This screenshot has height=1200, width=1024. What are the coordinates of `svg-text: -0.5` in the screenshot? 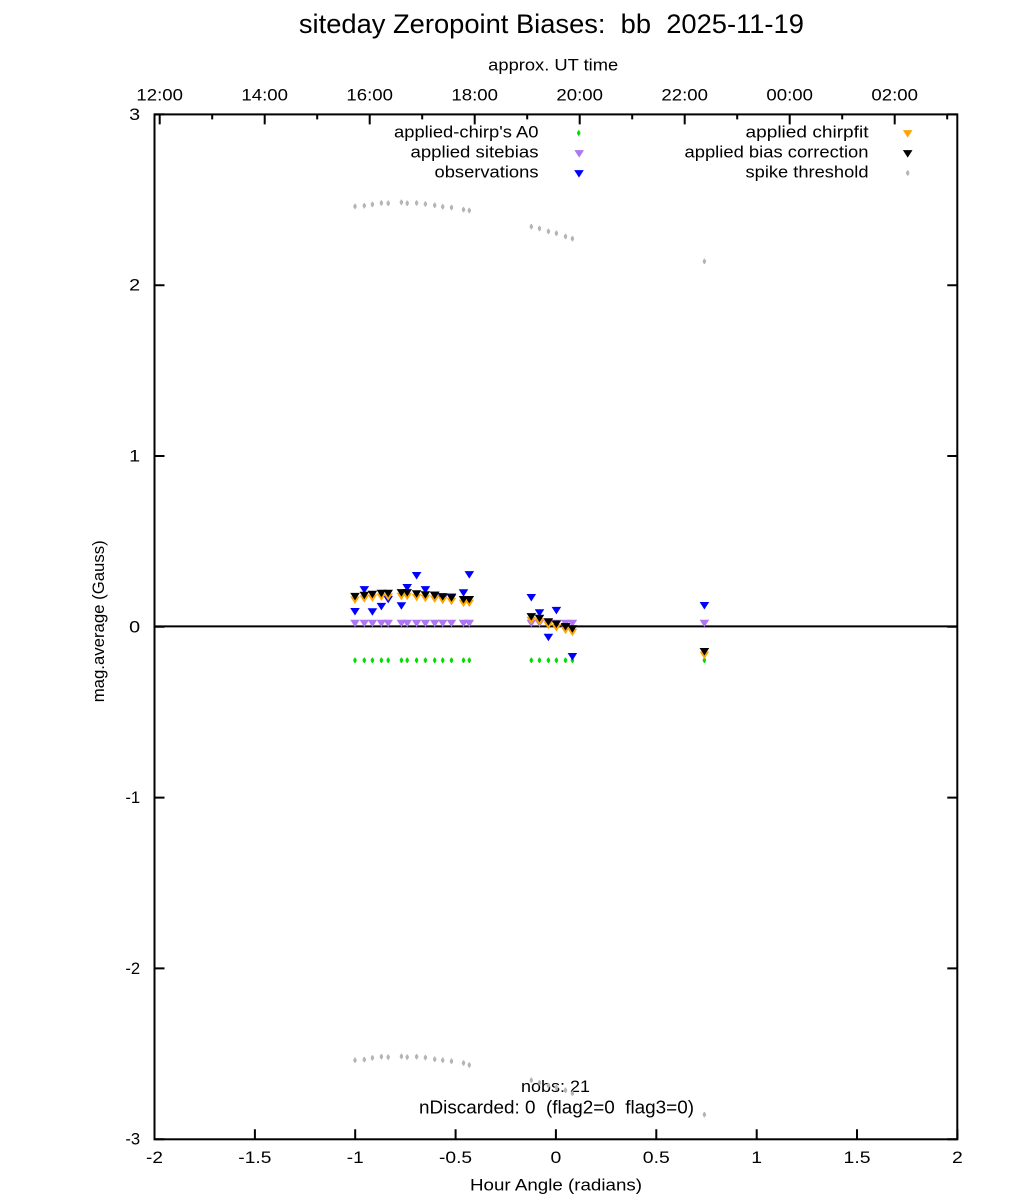 It's located at (455, 1157).